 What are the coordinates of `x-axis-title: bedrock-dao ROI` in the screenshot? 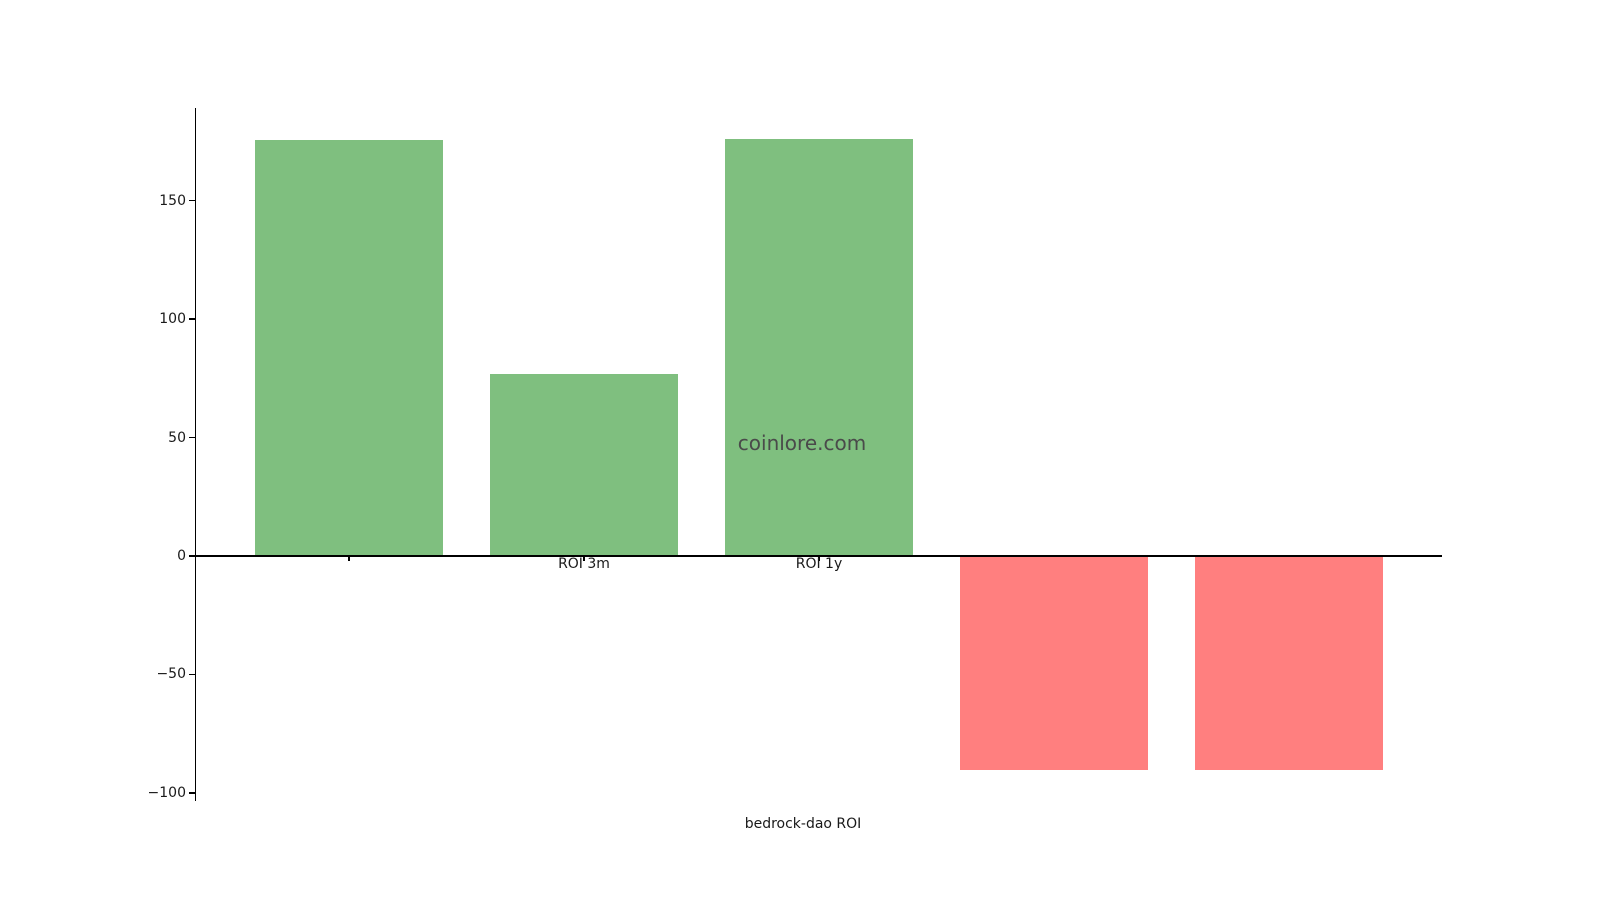 It's located at (803, 824).